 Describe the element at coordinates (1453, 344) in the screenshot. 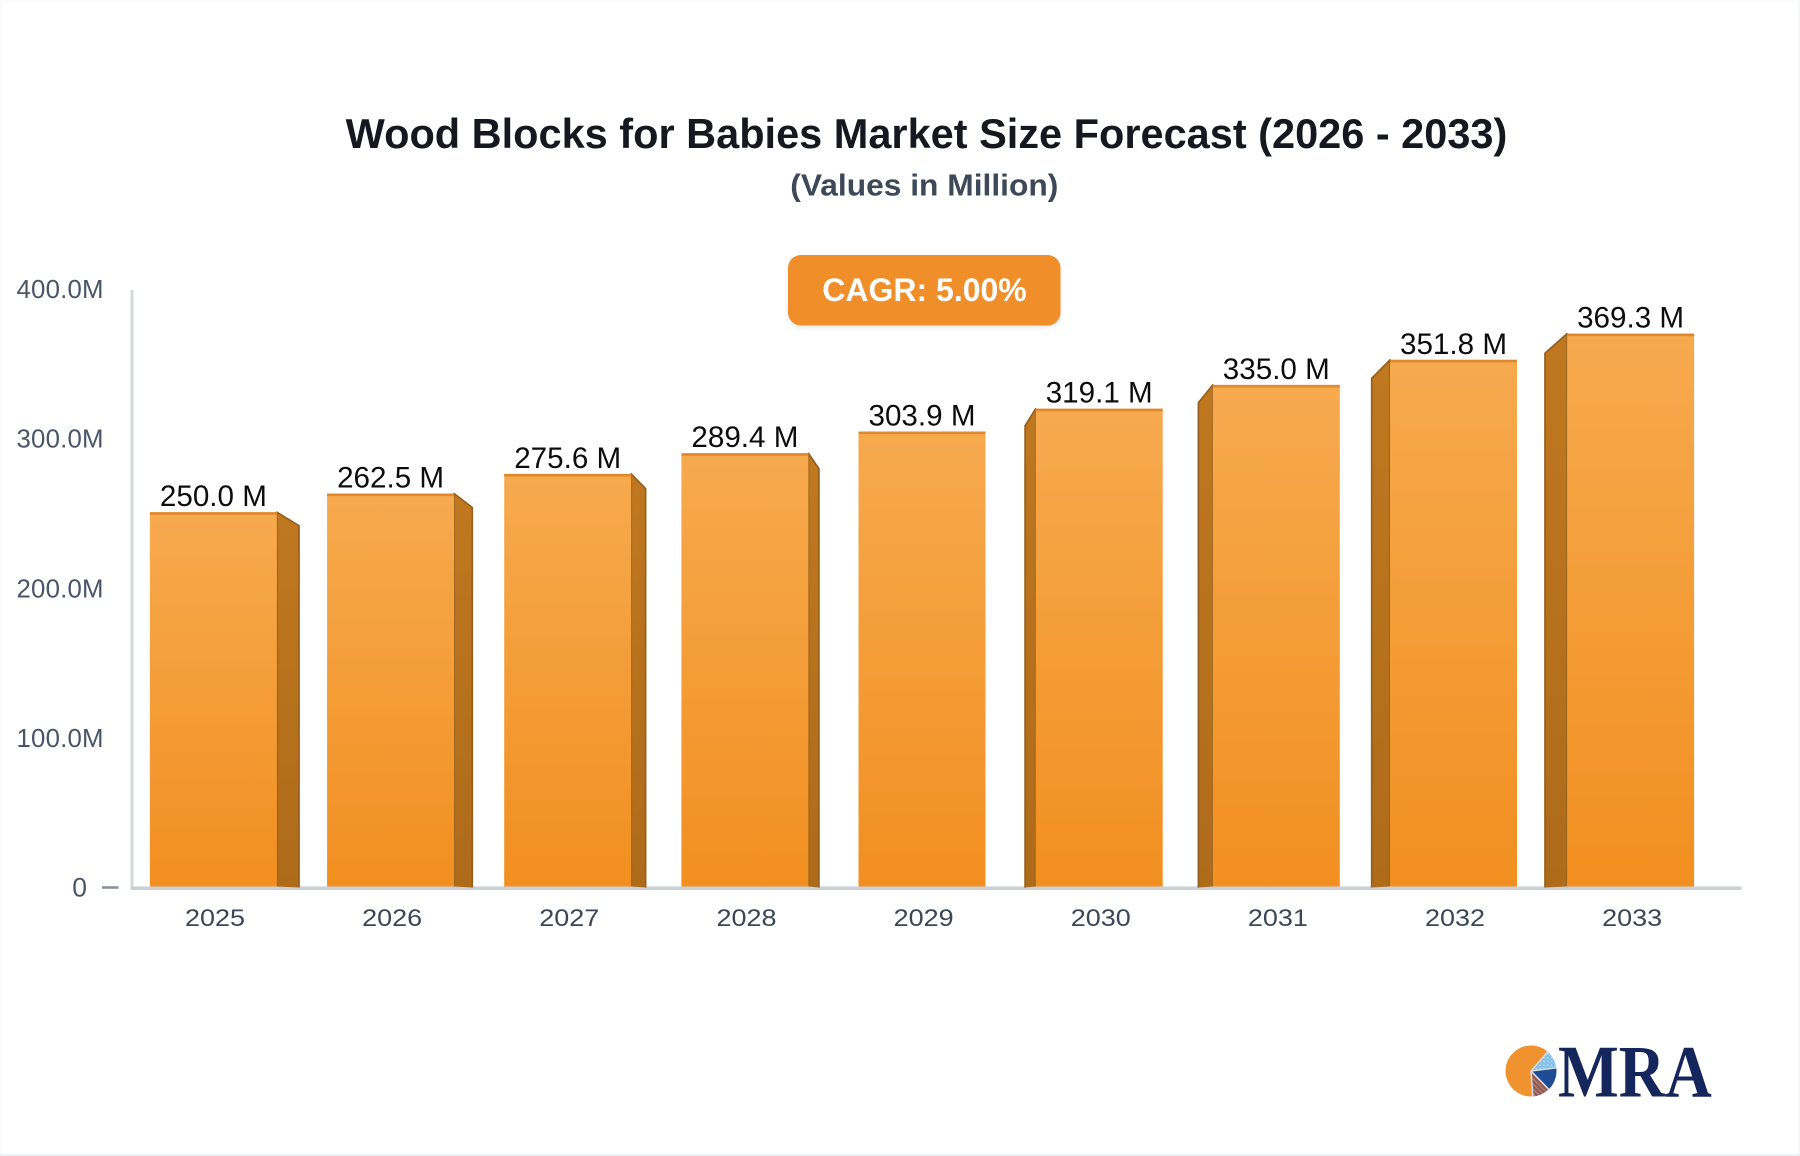

I see `svg-text: 351.8 M` at that location.